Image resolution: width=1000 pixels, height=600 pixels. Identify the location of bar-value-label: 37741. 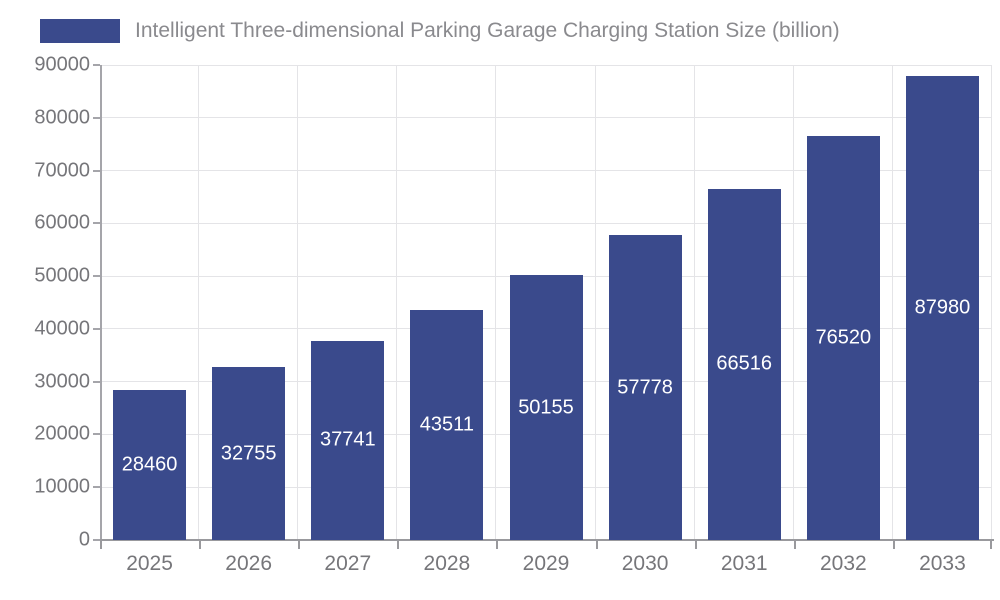
(347, 439).